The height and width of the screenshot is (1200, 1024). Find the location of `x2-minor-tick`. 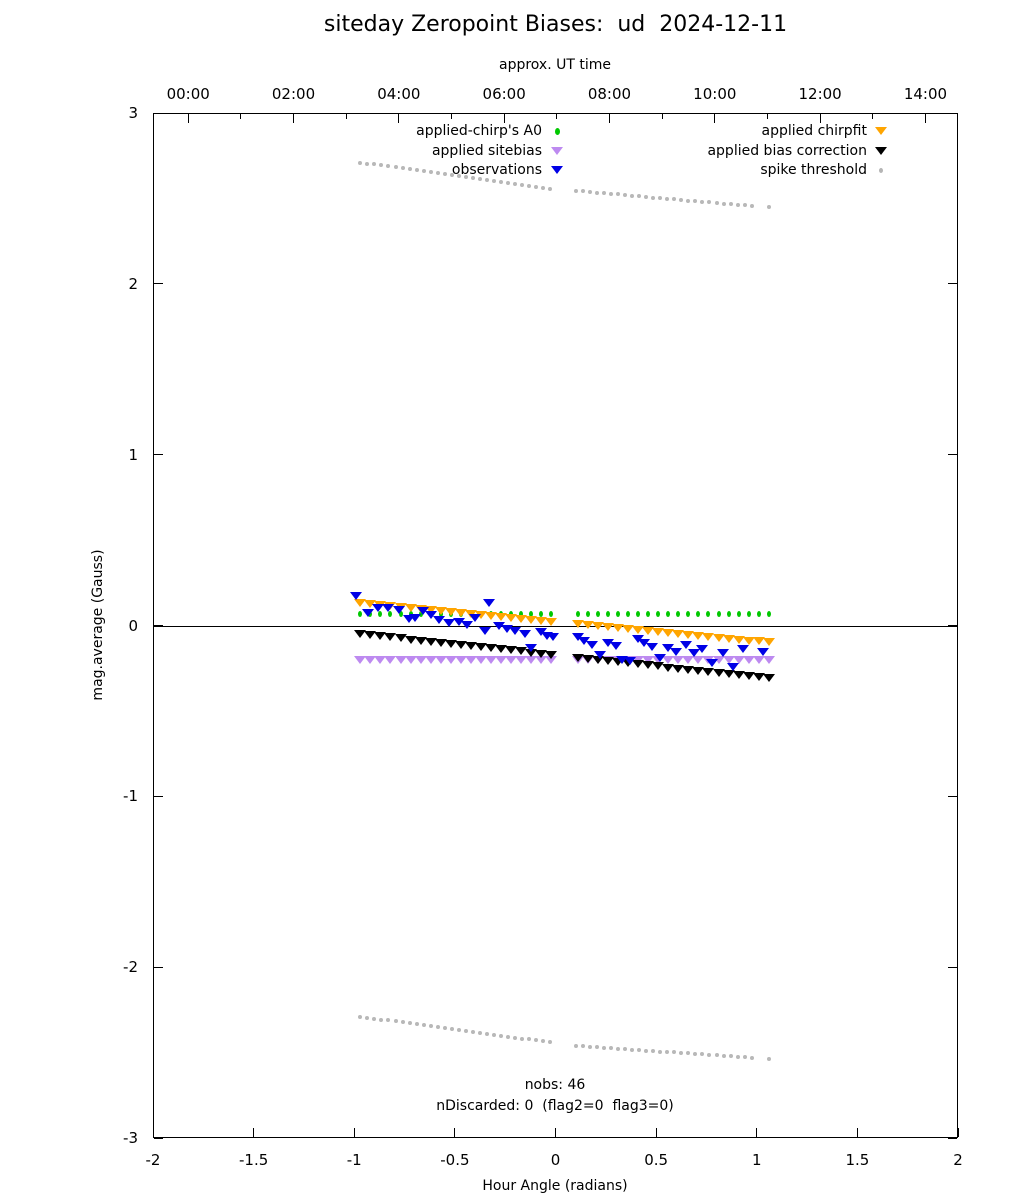

x2-minor-tick is located at coordinates (346, 116).